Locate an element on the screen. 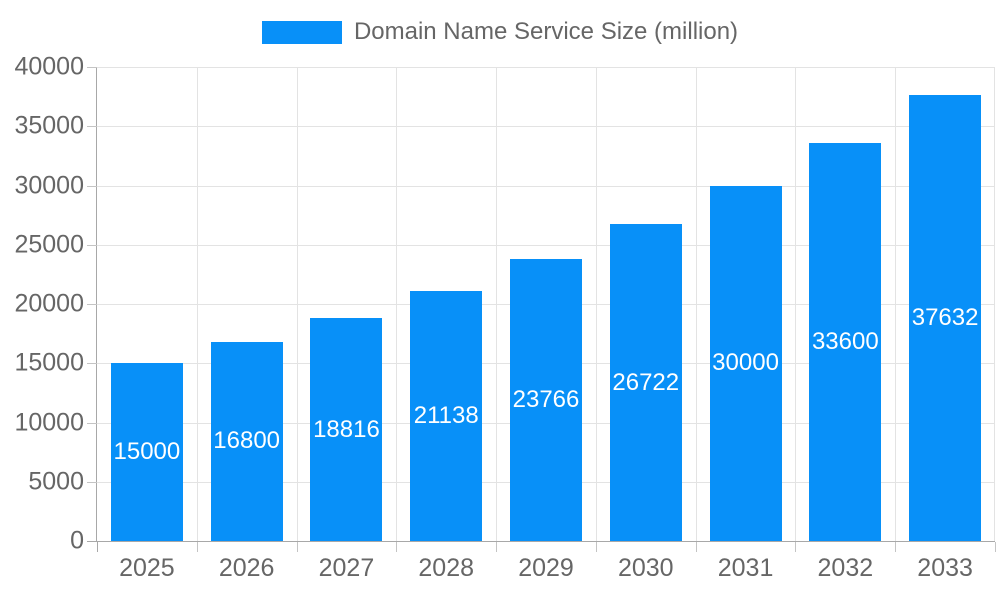  legend-swatch is located at coordinates (301, 32).